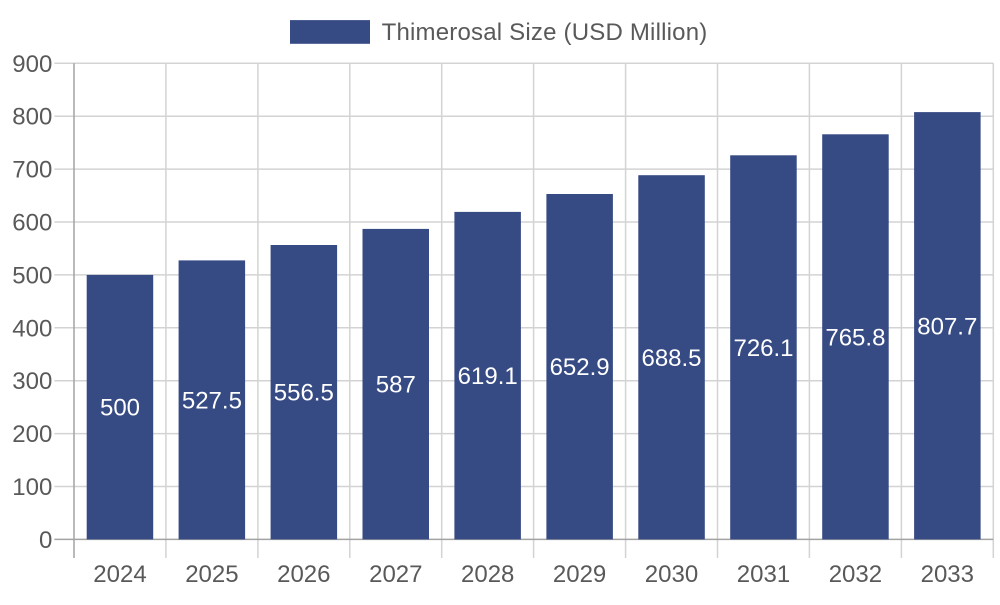 The image size is (1000, 605). Describe the element at coordinates (487, 574) in the screenshot. I see `svg-text: 2028` at that location.